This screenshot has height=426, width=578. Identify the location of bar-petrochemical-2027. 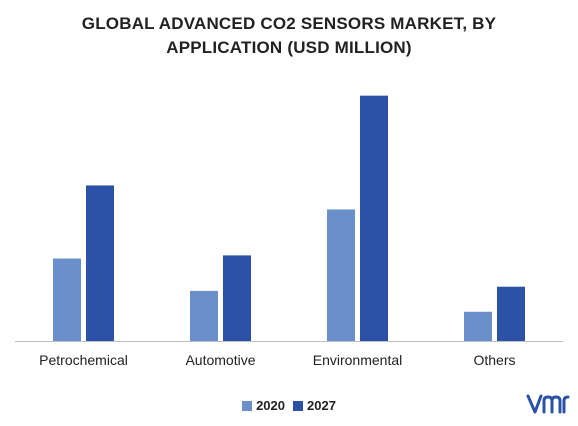
(100, 263).